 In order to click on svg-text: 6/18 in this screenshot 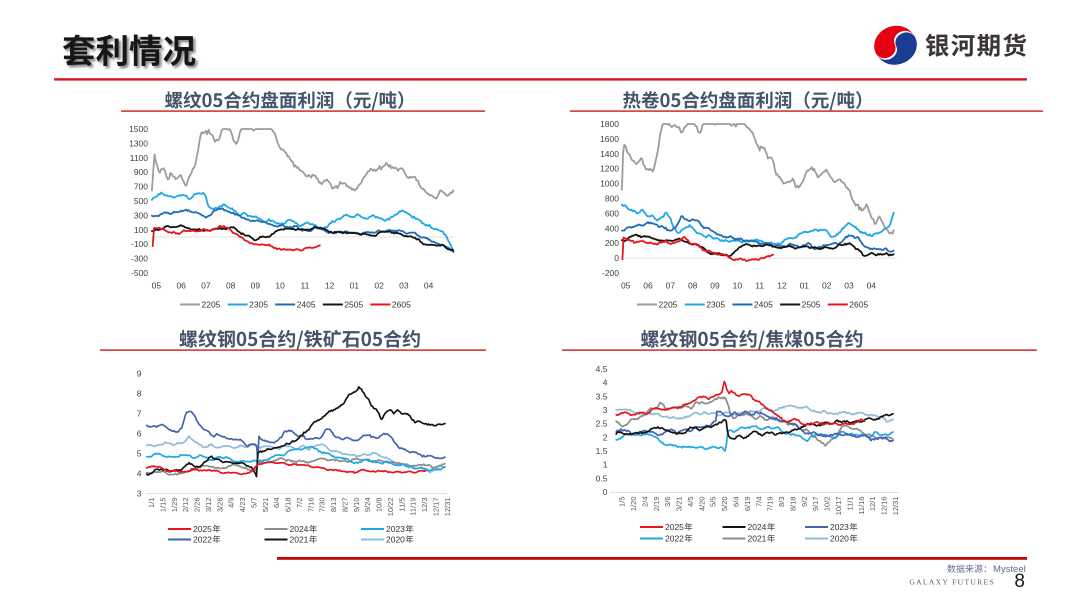, I will do `click(288, 505)`.